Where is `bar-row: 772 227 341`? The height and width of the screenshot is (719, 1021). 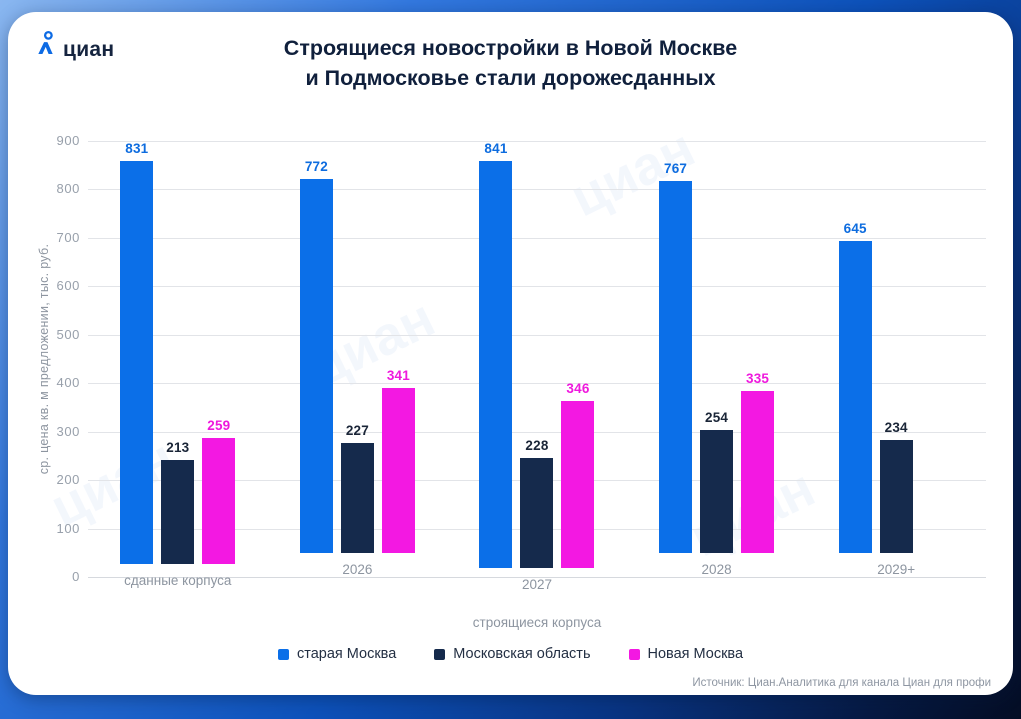
bar-row: 772 227 341 is located at coordinates (357, 347).